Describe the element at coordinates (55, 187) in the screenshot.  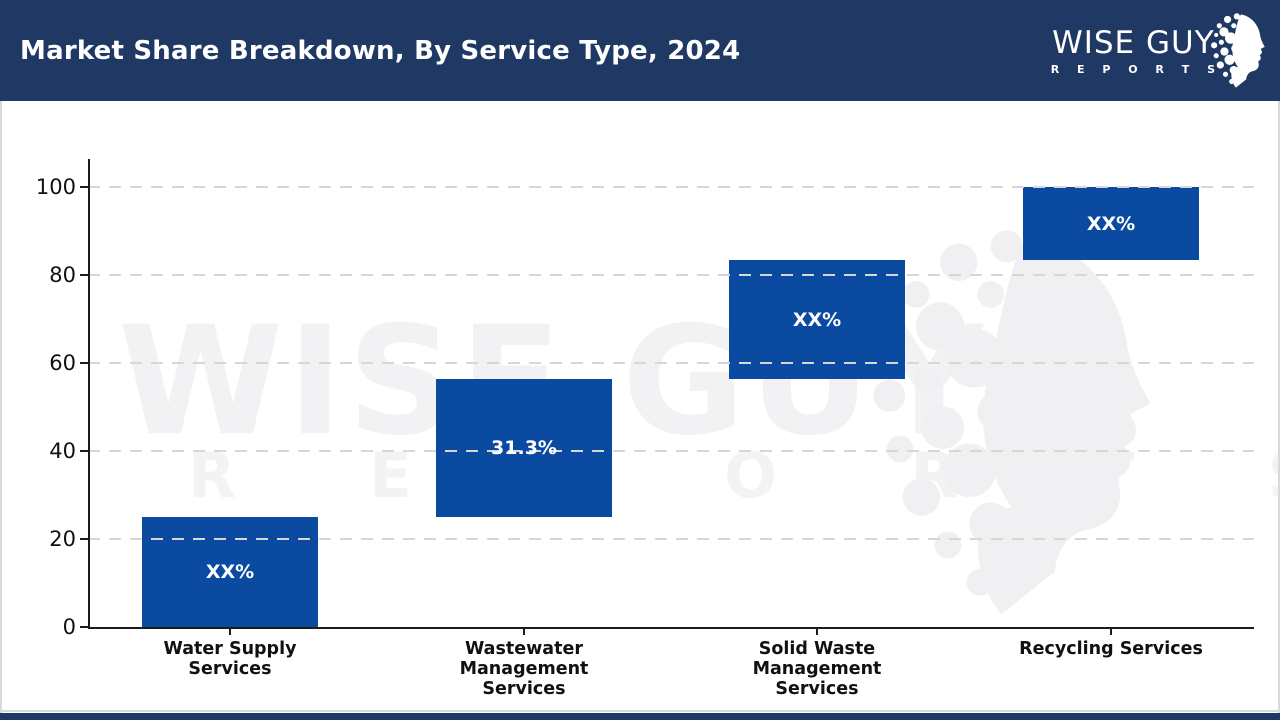
I see `y-axis-label: 100` at that location.